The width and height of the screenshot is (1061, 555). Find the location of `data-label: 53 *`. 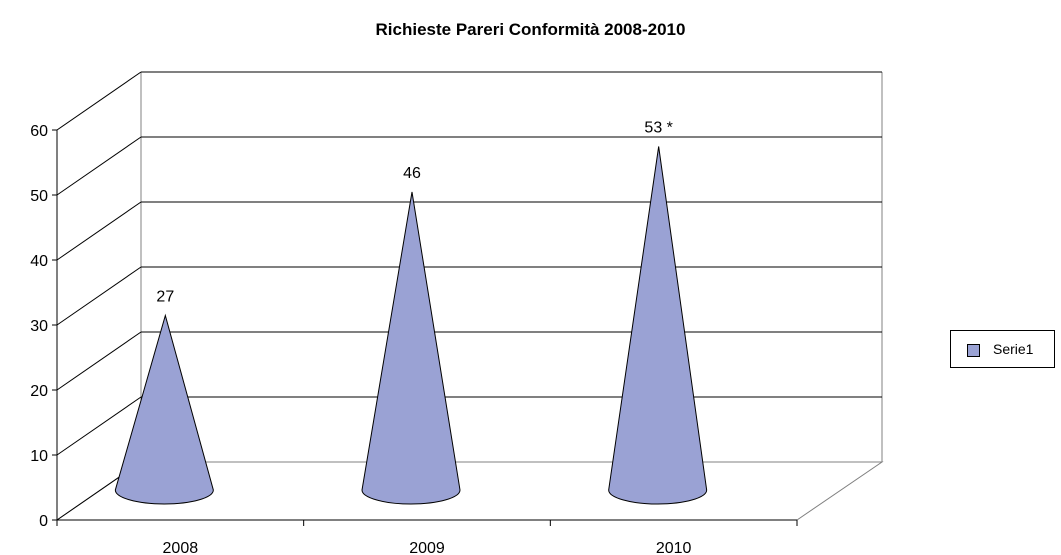

data-label: 53 * is located at coordinates (658, 128).